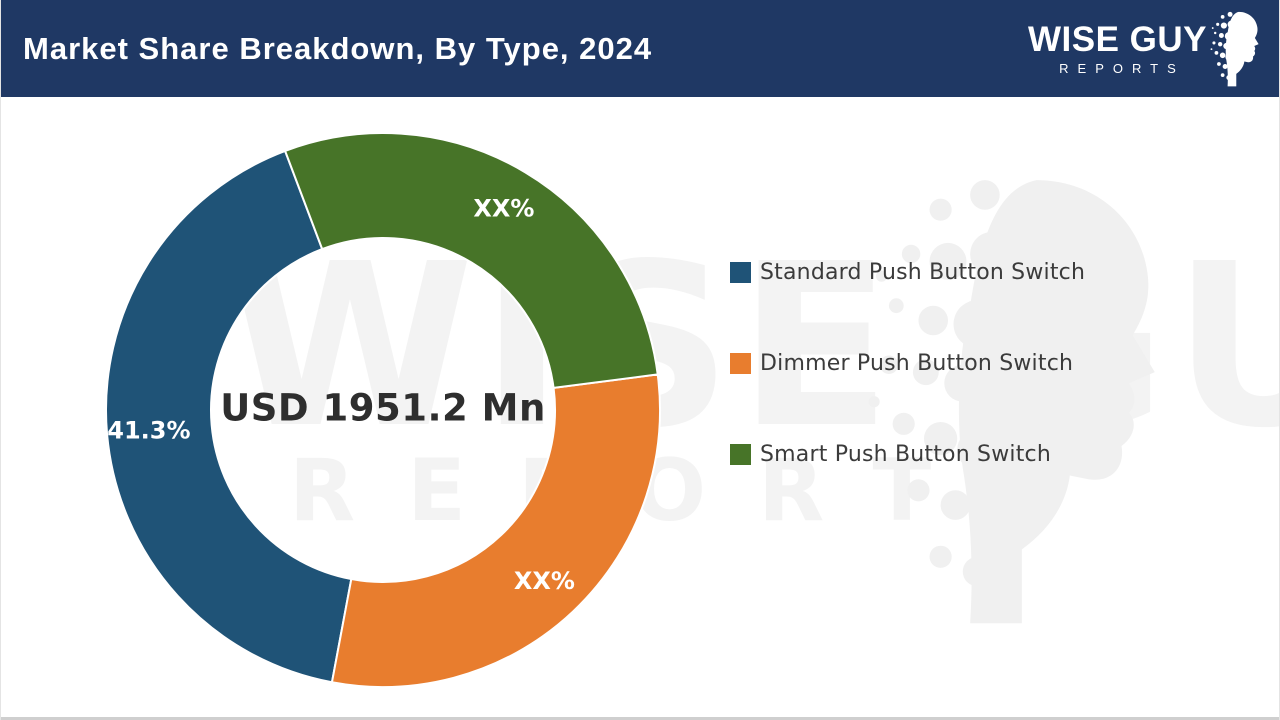 This screenshot has width=1280, height=720. Describe the element at coordinates (1117, 39) in the screenshot. I see `brand-name: WISE GUY` at that location.